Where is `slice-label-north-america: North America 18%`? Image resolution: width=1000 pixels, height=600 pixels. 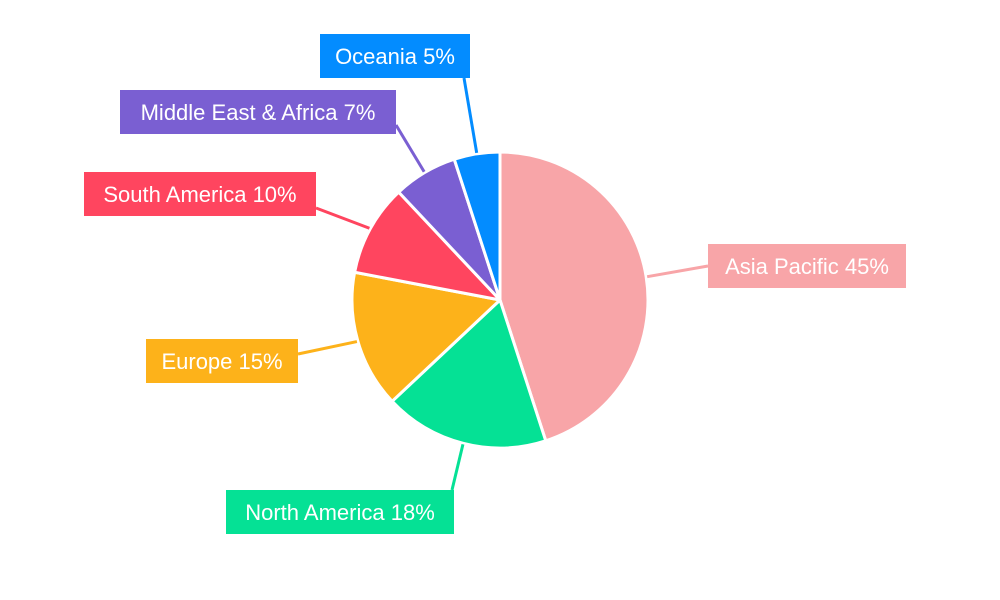 slice-label-north-america: North America 18% is located at coordinates (340, 512).